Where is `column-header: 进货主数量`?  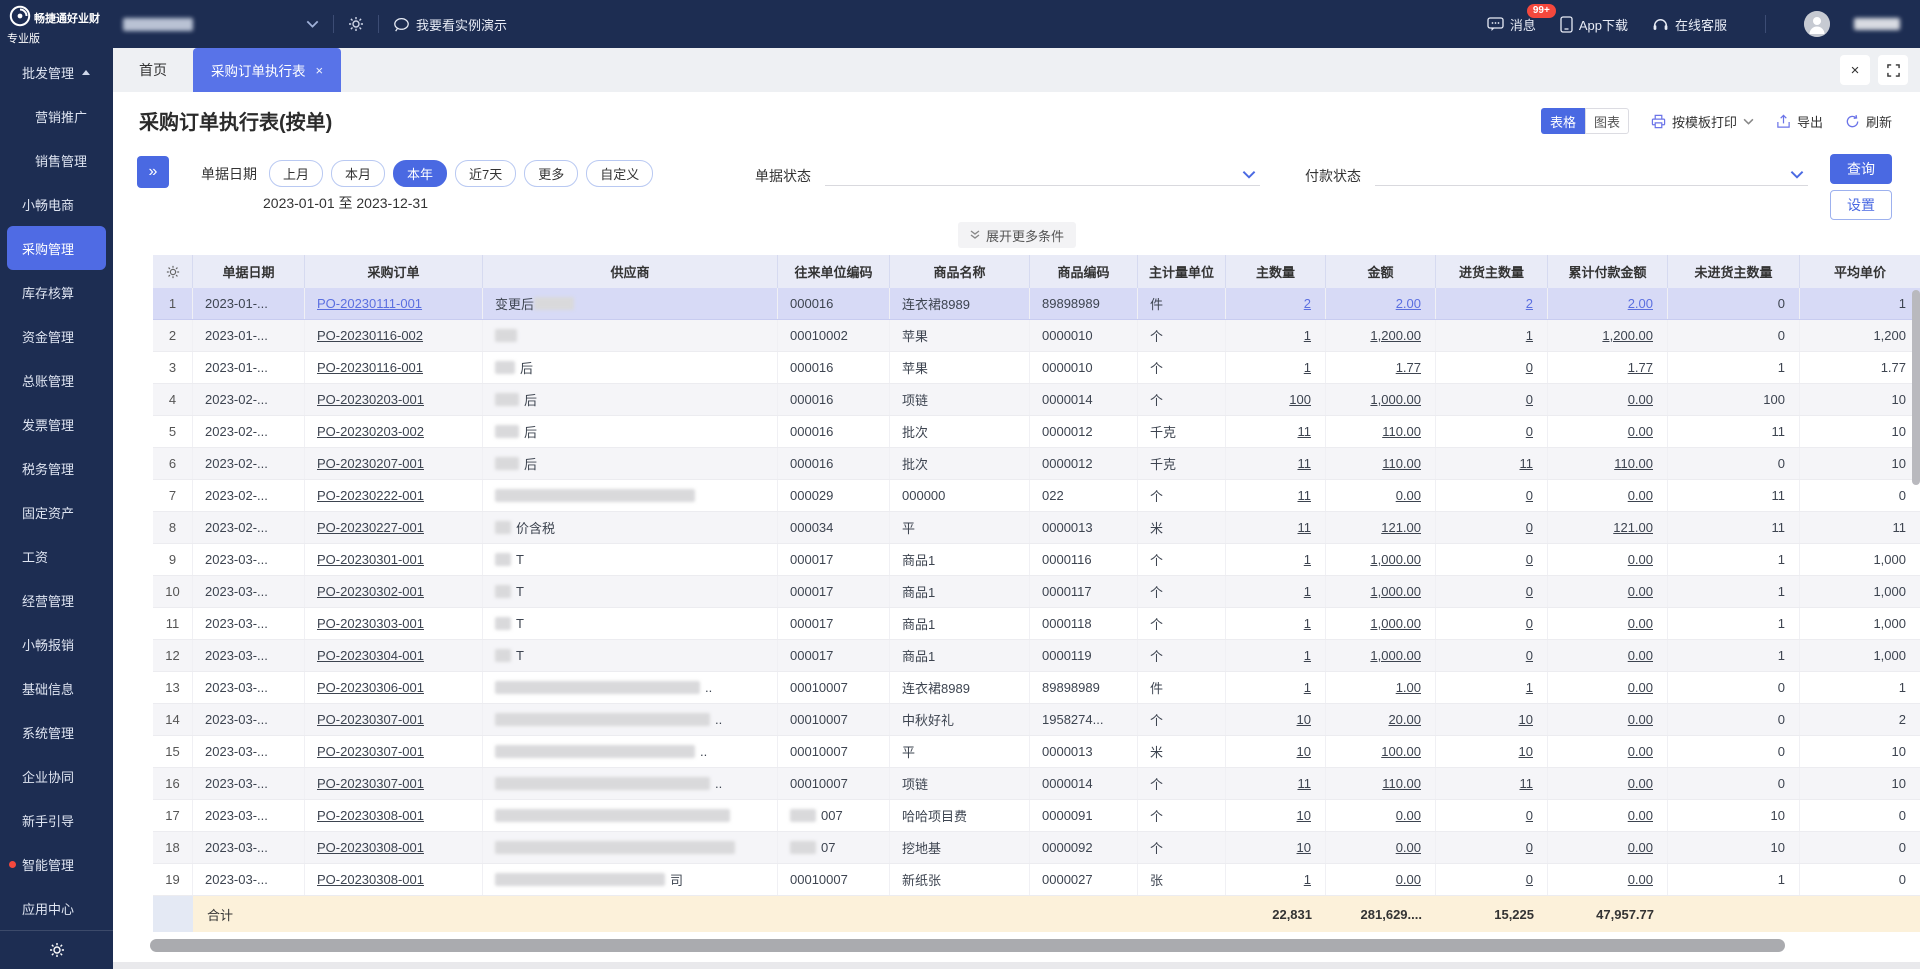
column-header: 进货主数量 is located at coordinates (1492, 271).